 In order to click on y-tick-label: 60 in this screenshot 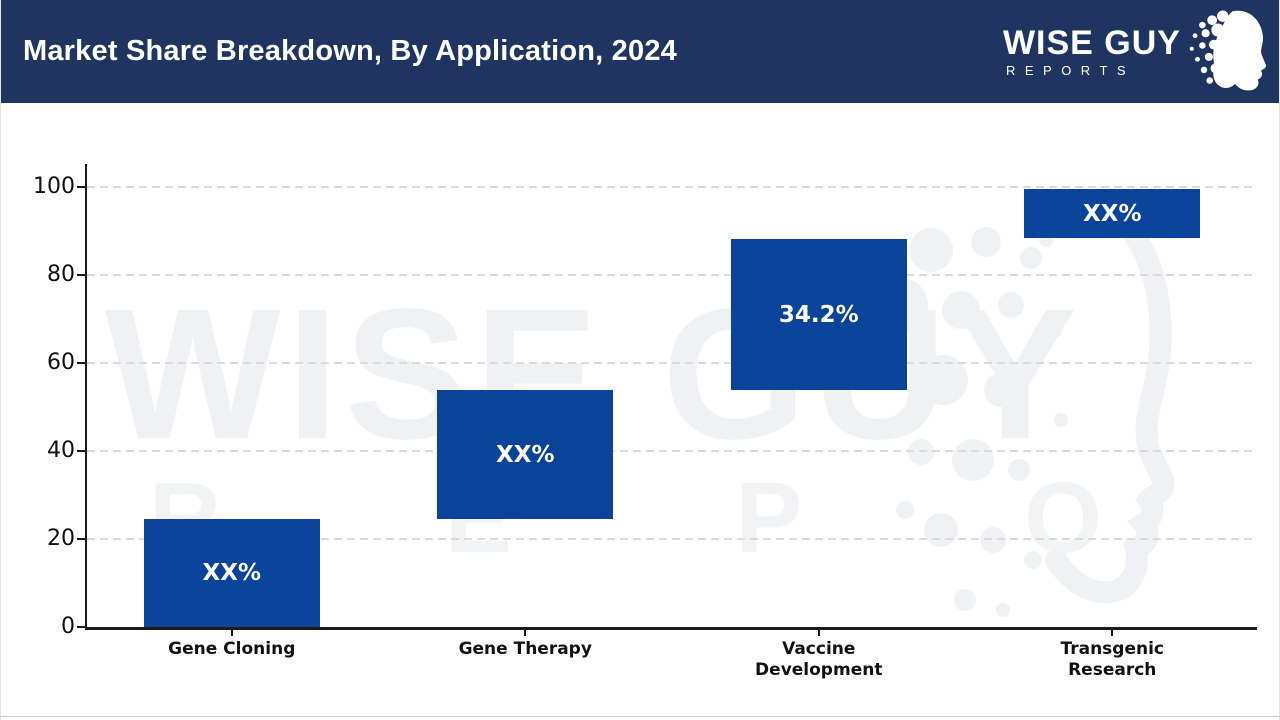, I will do `click(61, 362)`.